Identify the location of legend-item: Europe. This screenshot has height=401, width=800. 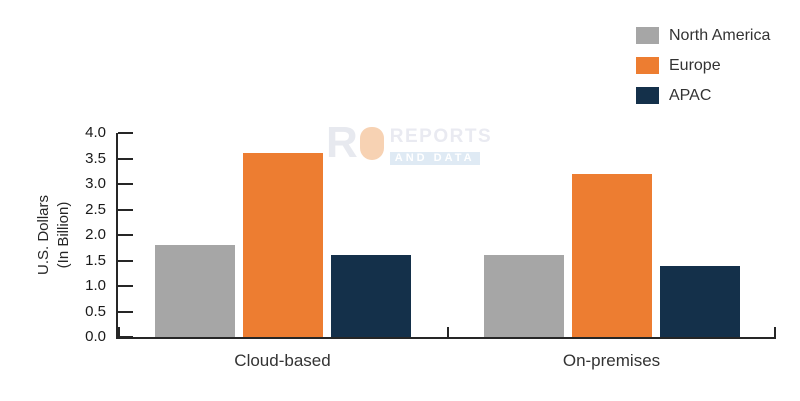
(703, 65).